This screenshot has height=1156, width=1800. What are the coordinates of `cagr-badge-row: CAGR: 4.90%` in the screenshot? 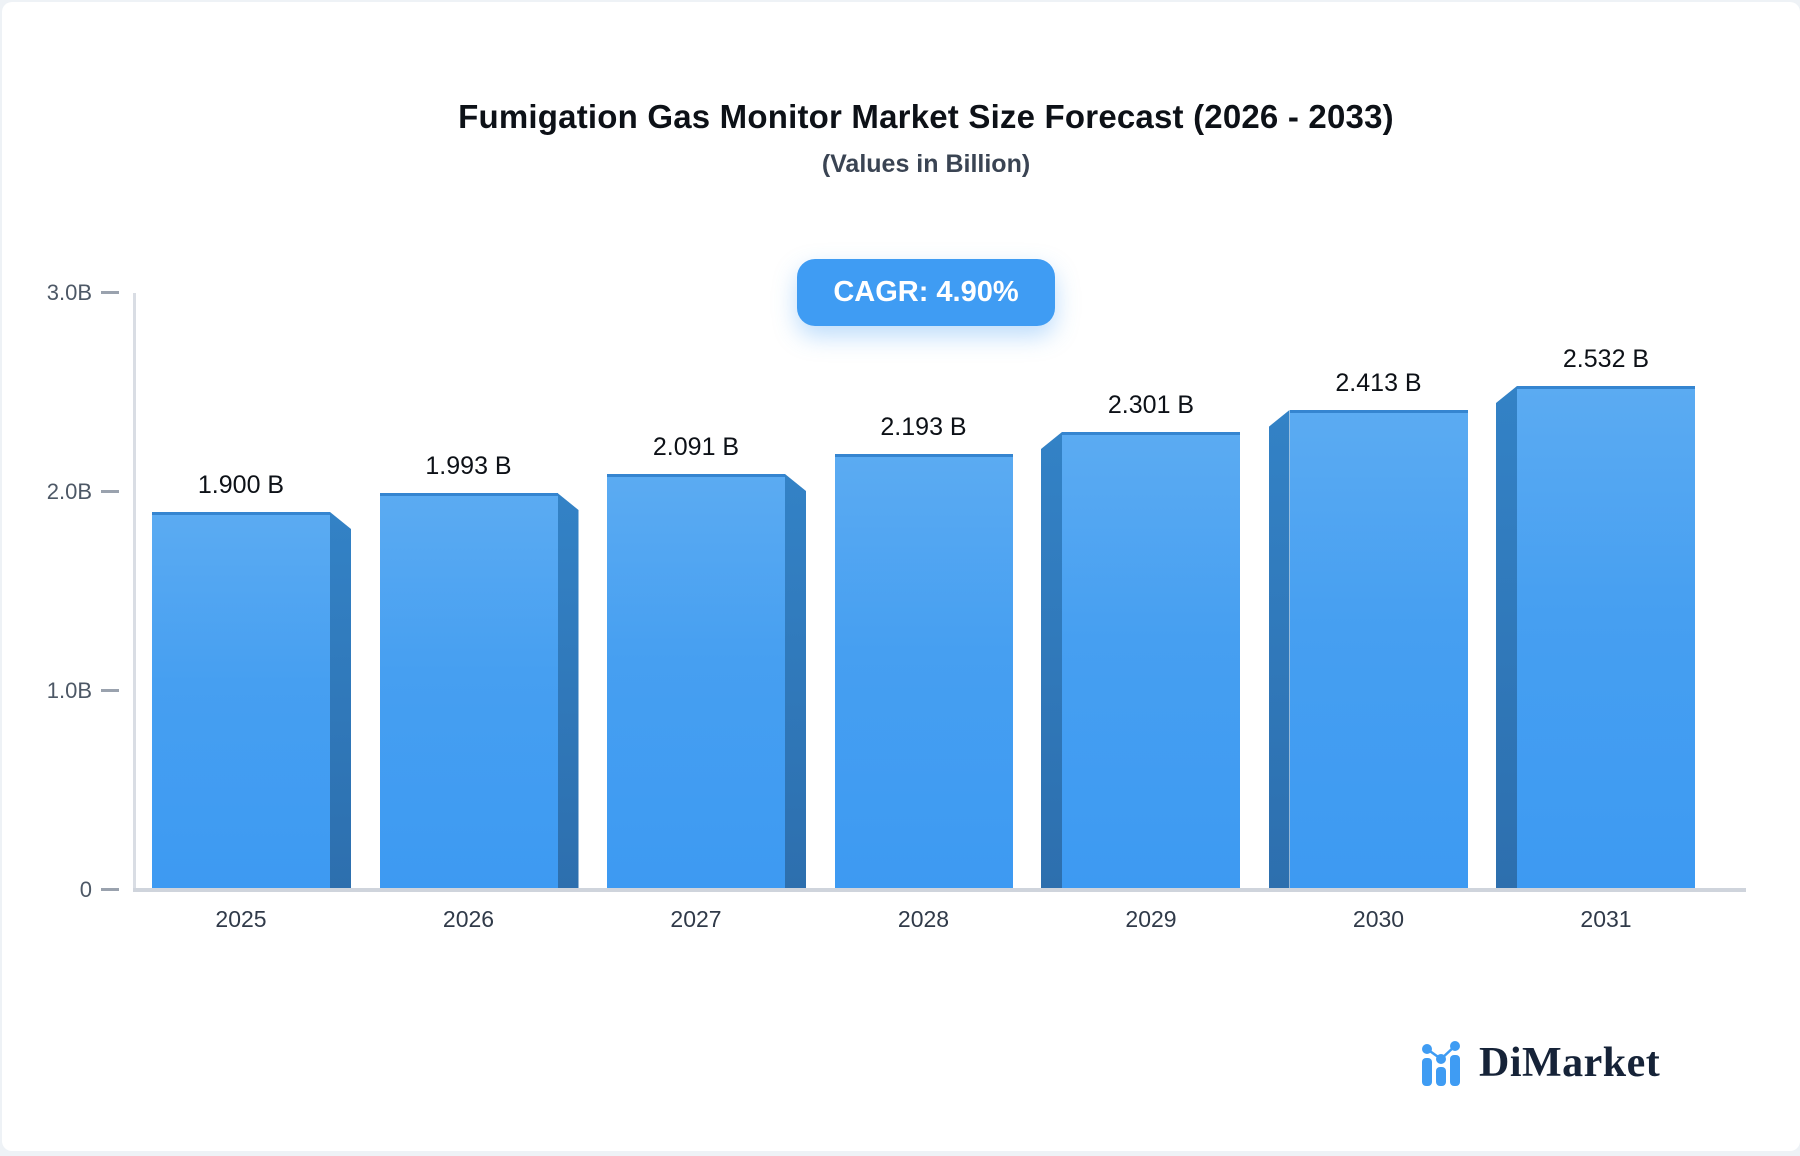 It's located at (926, 292).